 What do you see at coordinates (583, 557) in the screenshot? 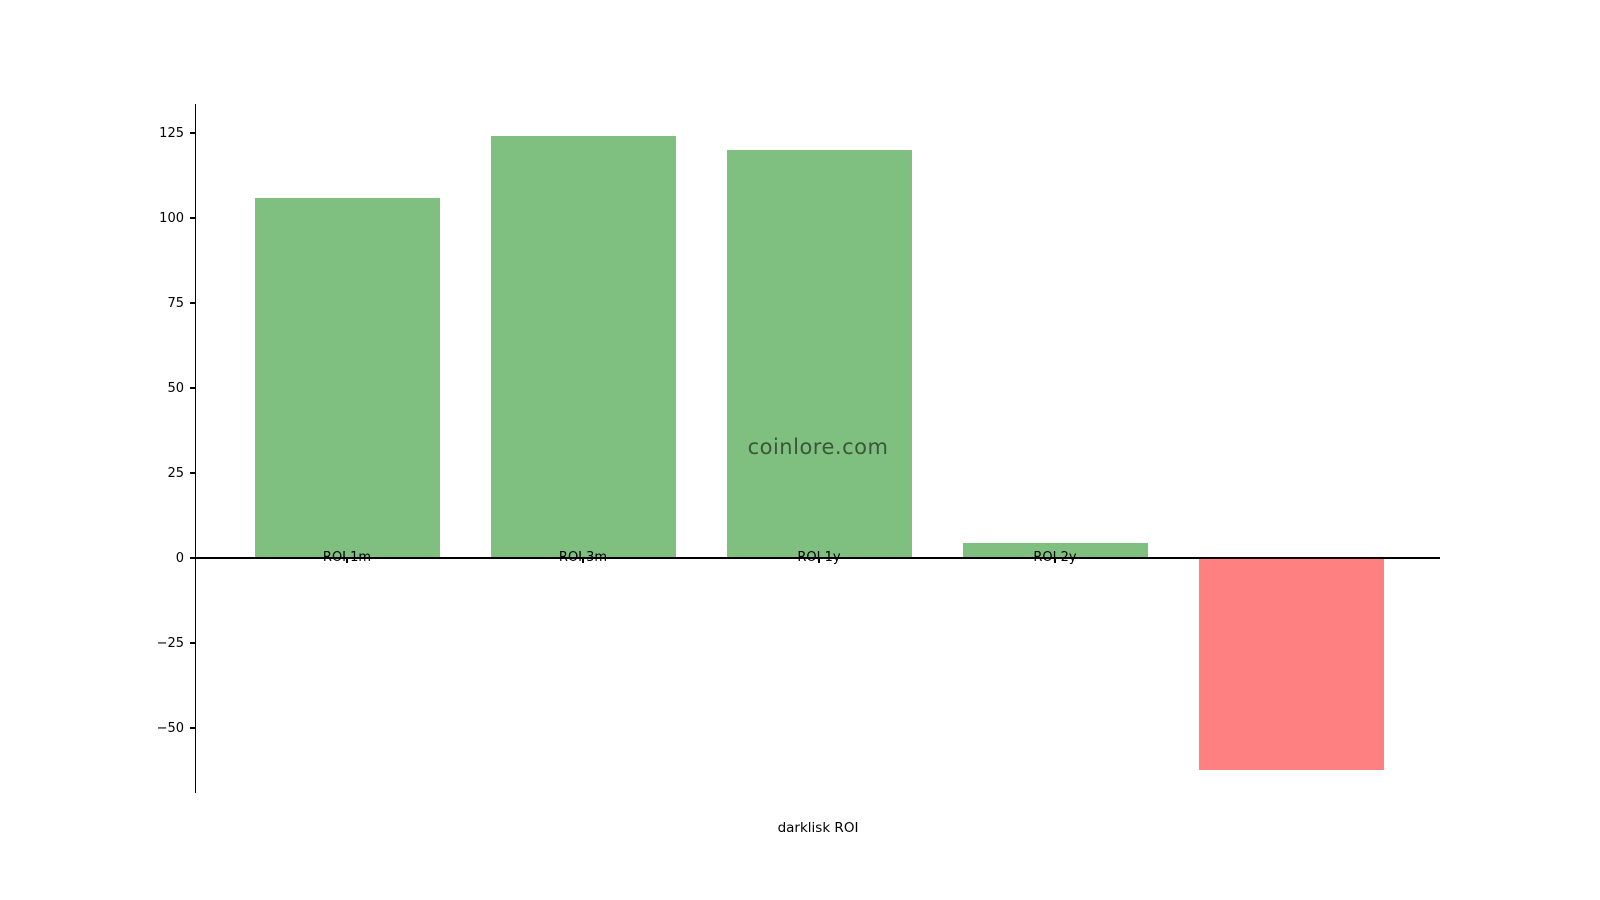
I see `x-tick-label-roi-3m: ROI 3m` at bounding box center [583, 557].